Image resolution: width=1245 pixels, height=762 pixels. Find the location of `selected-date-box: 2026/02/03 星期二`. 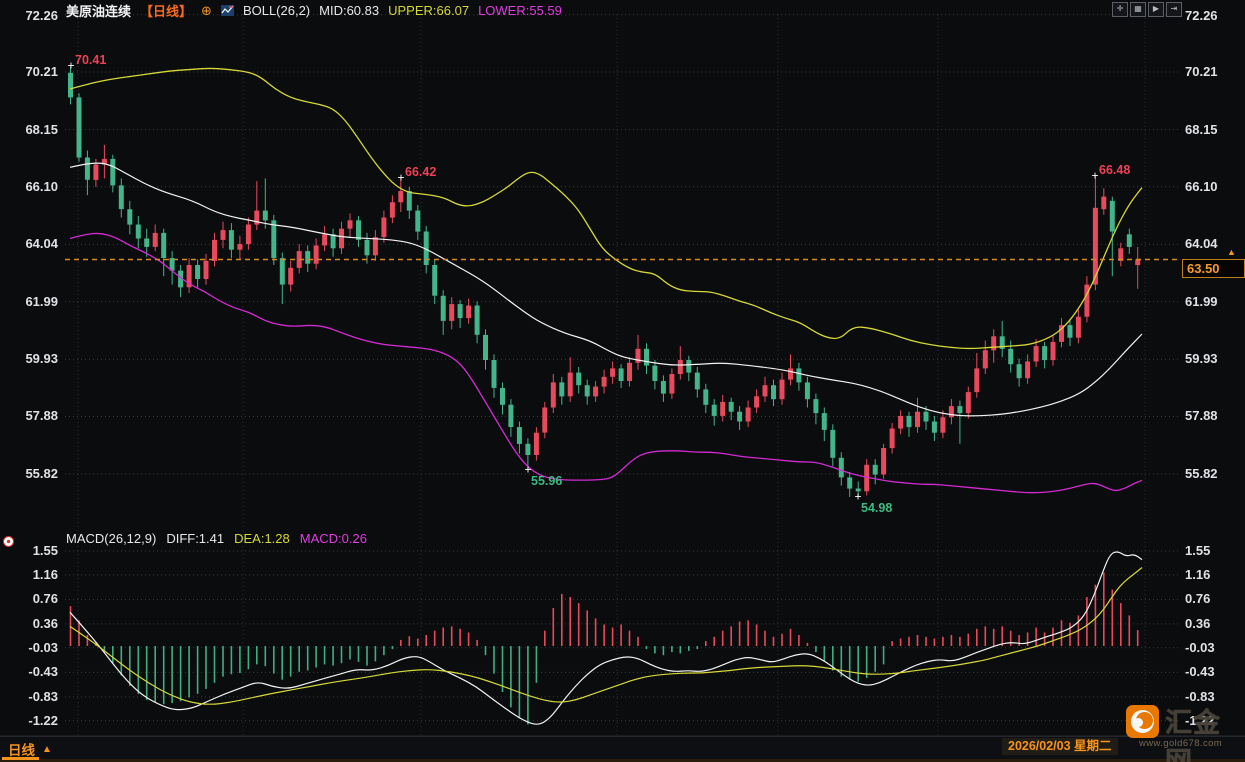

selected-date-box: 2026/02/03 星期二 is located at coordinates (1060, 746).